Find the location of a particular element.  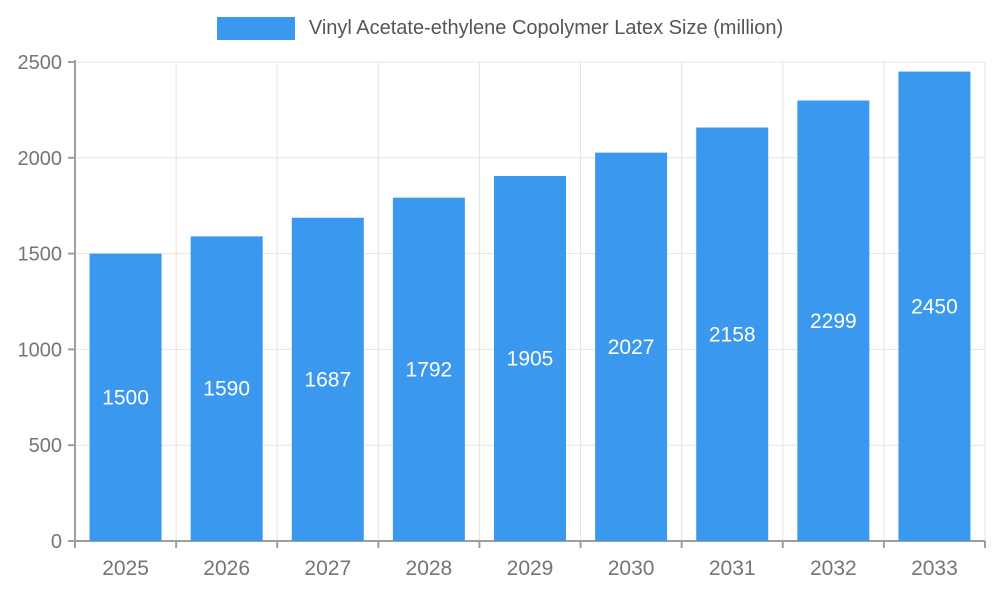

x-tick-label: 2032 is located at coordinates (833, 568).